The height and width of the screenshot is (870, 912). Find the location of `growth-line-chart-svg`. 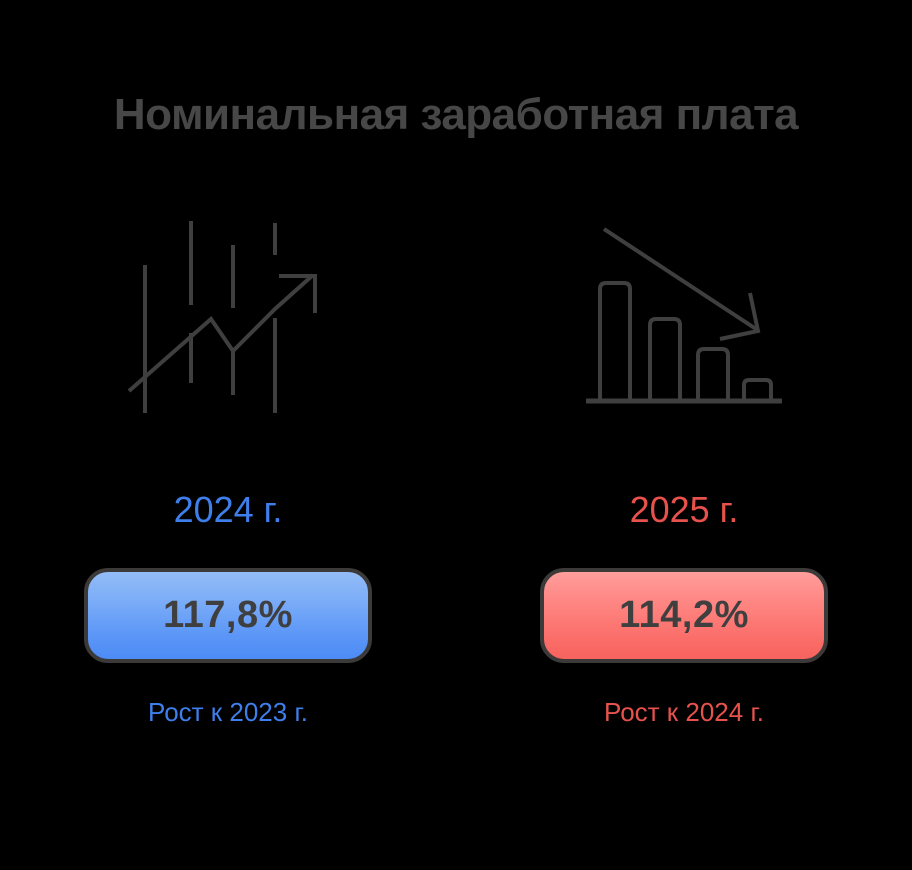

growth-line-chart-svg is located at coordinates (222, 316).